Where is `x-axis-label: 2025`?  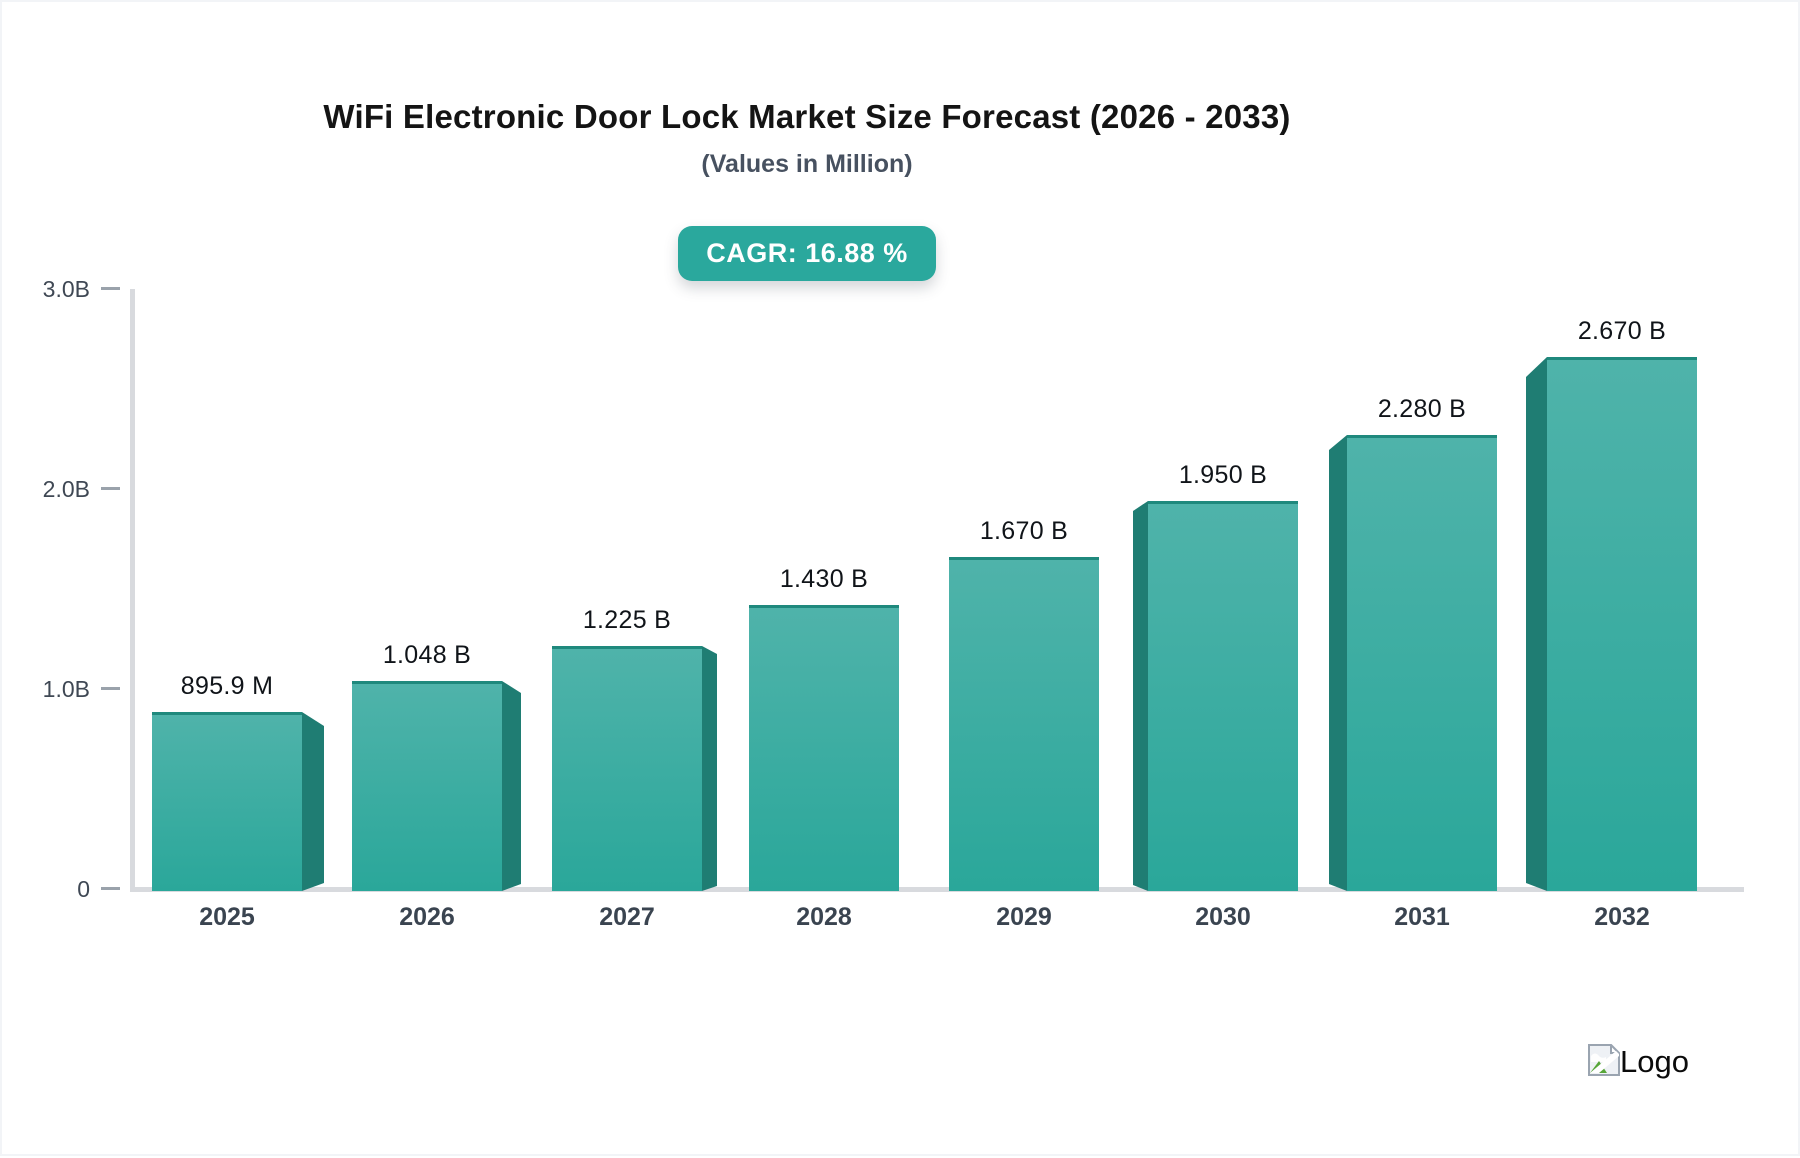 x-axis-label: 2025 is located at coordinates (227, 917).